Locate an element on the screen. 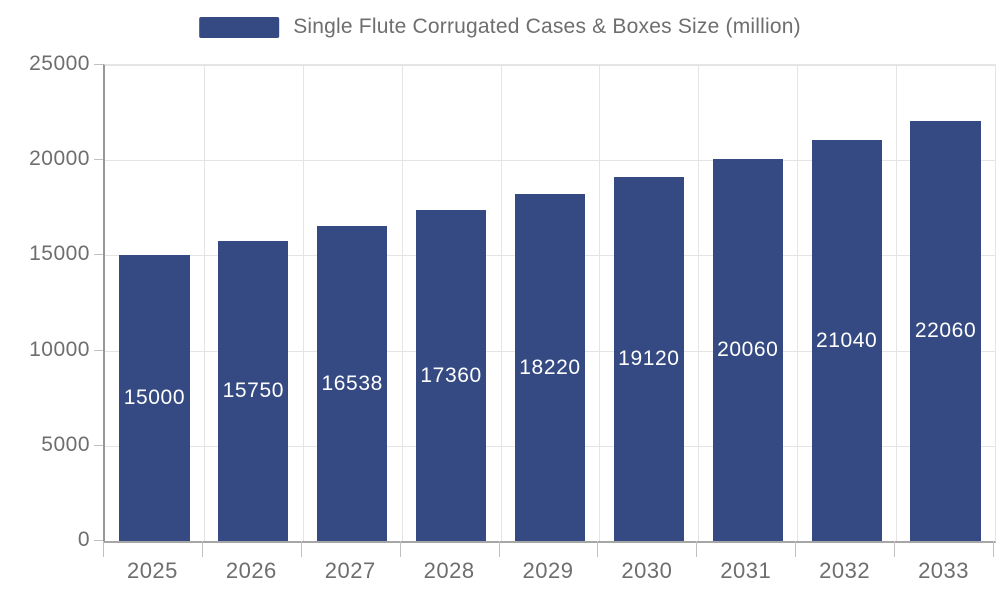  x-axis-tick-label: 2033 is located at coordinates (944, 570).